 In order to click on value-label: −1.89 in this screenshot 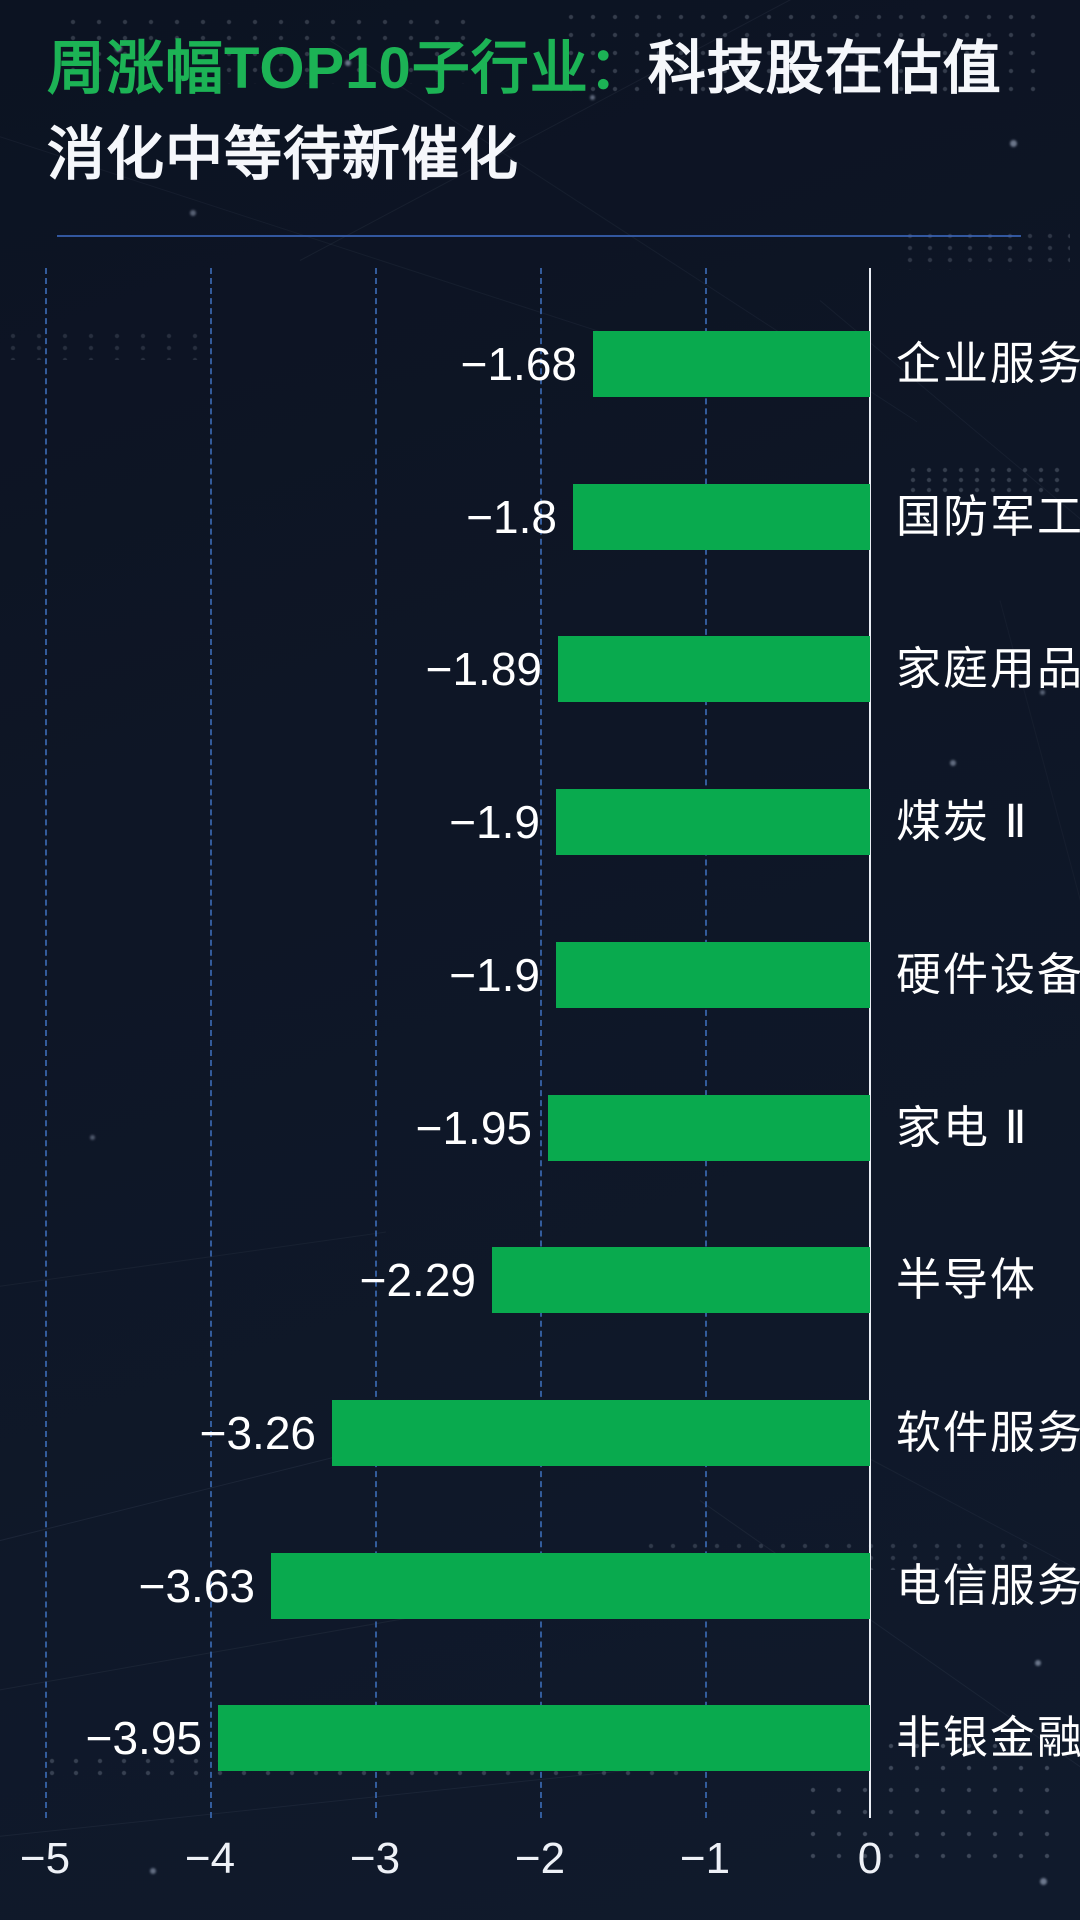, I will do `click(483, 669)`.